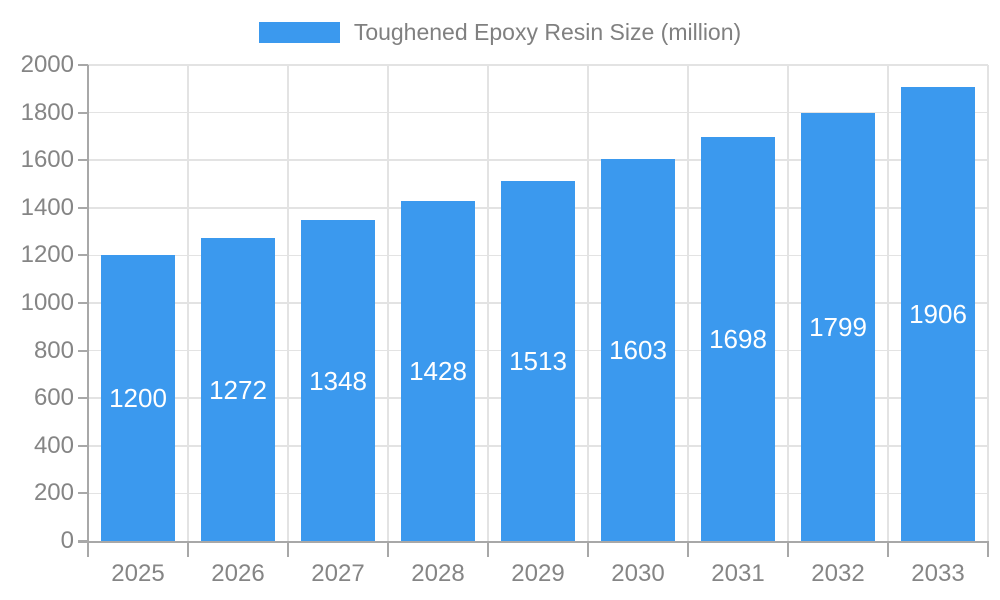 This screenshot has width=1000, height=600. I want to click on bar-value-label: 1348, so click(338, 380).